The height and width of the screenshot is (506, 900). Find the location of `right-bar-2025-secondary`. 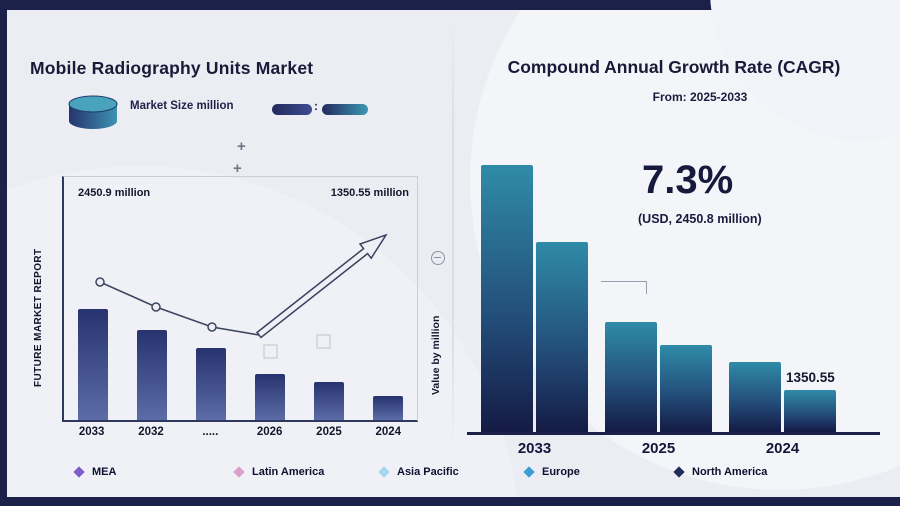

right-bar-2025-secondary is located at coordinates (686, 388).